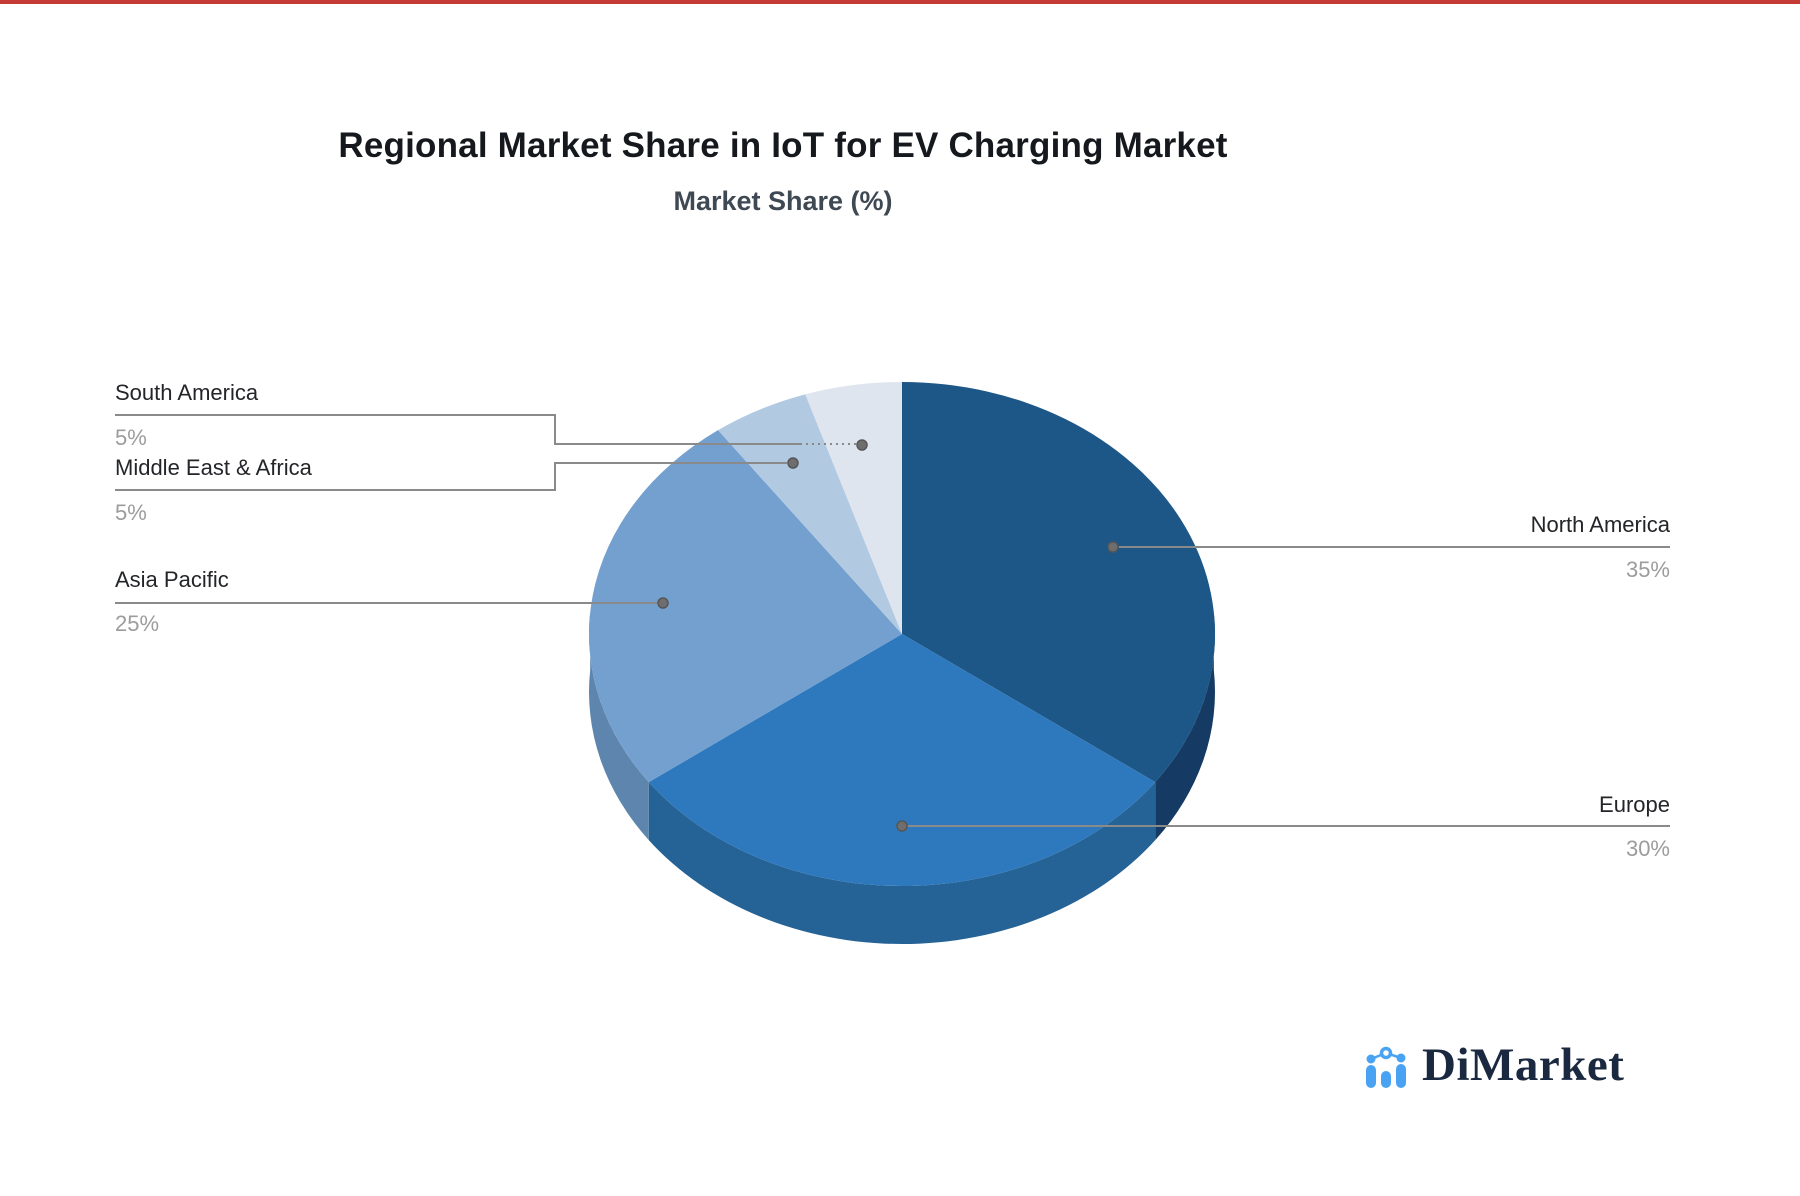 The height and width of the screenshot is (1196, 1800). Describe the element at coordinates (862, 445) in the screenshot. I see `callout-dot-south-america` at that location.